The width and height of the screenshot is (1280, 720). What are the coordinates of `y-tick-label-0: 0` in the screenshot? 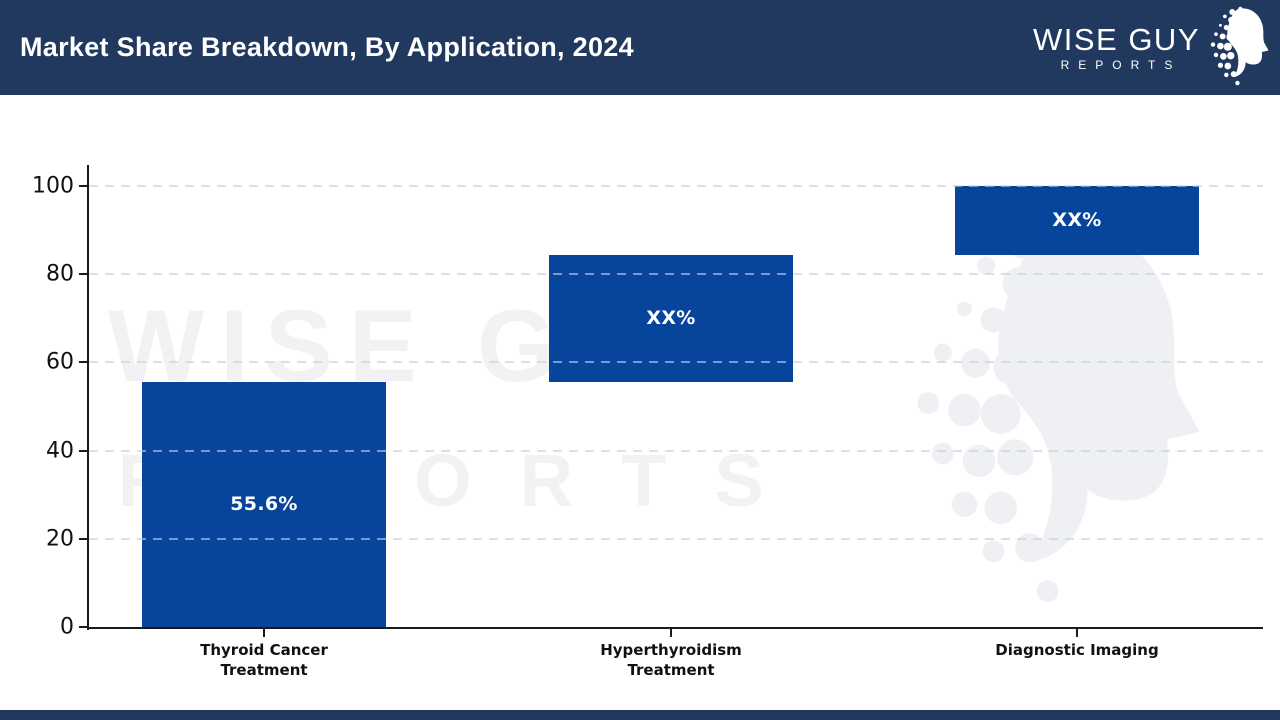 It's located at (67, 627).